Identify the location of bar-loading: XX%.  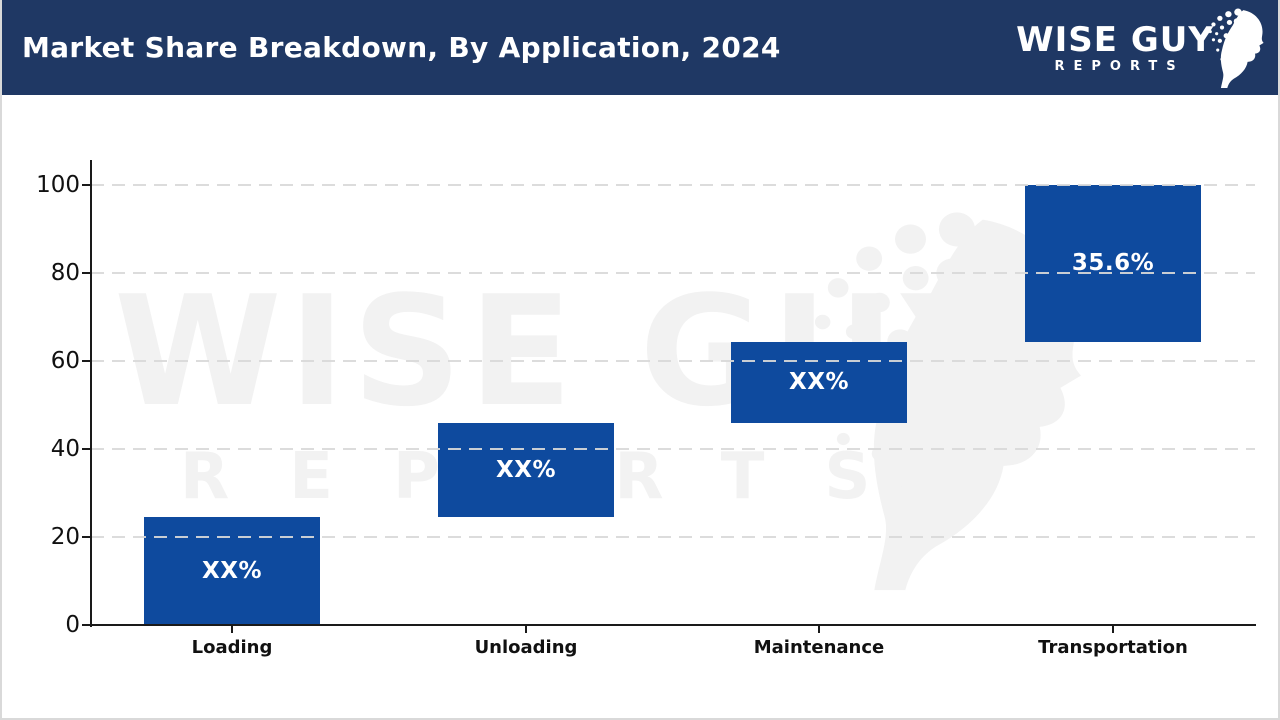
(232, 571).